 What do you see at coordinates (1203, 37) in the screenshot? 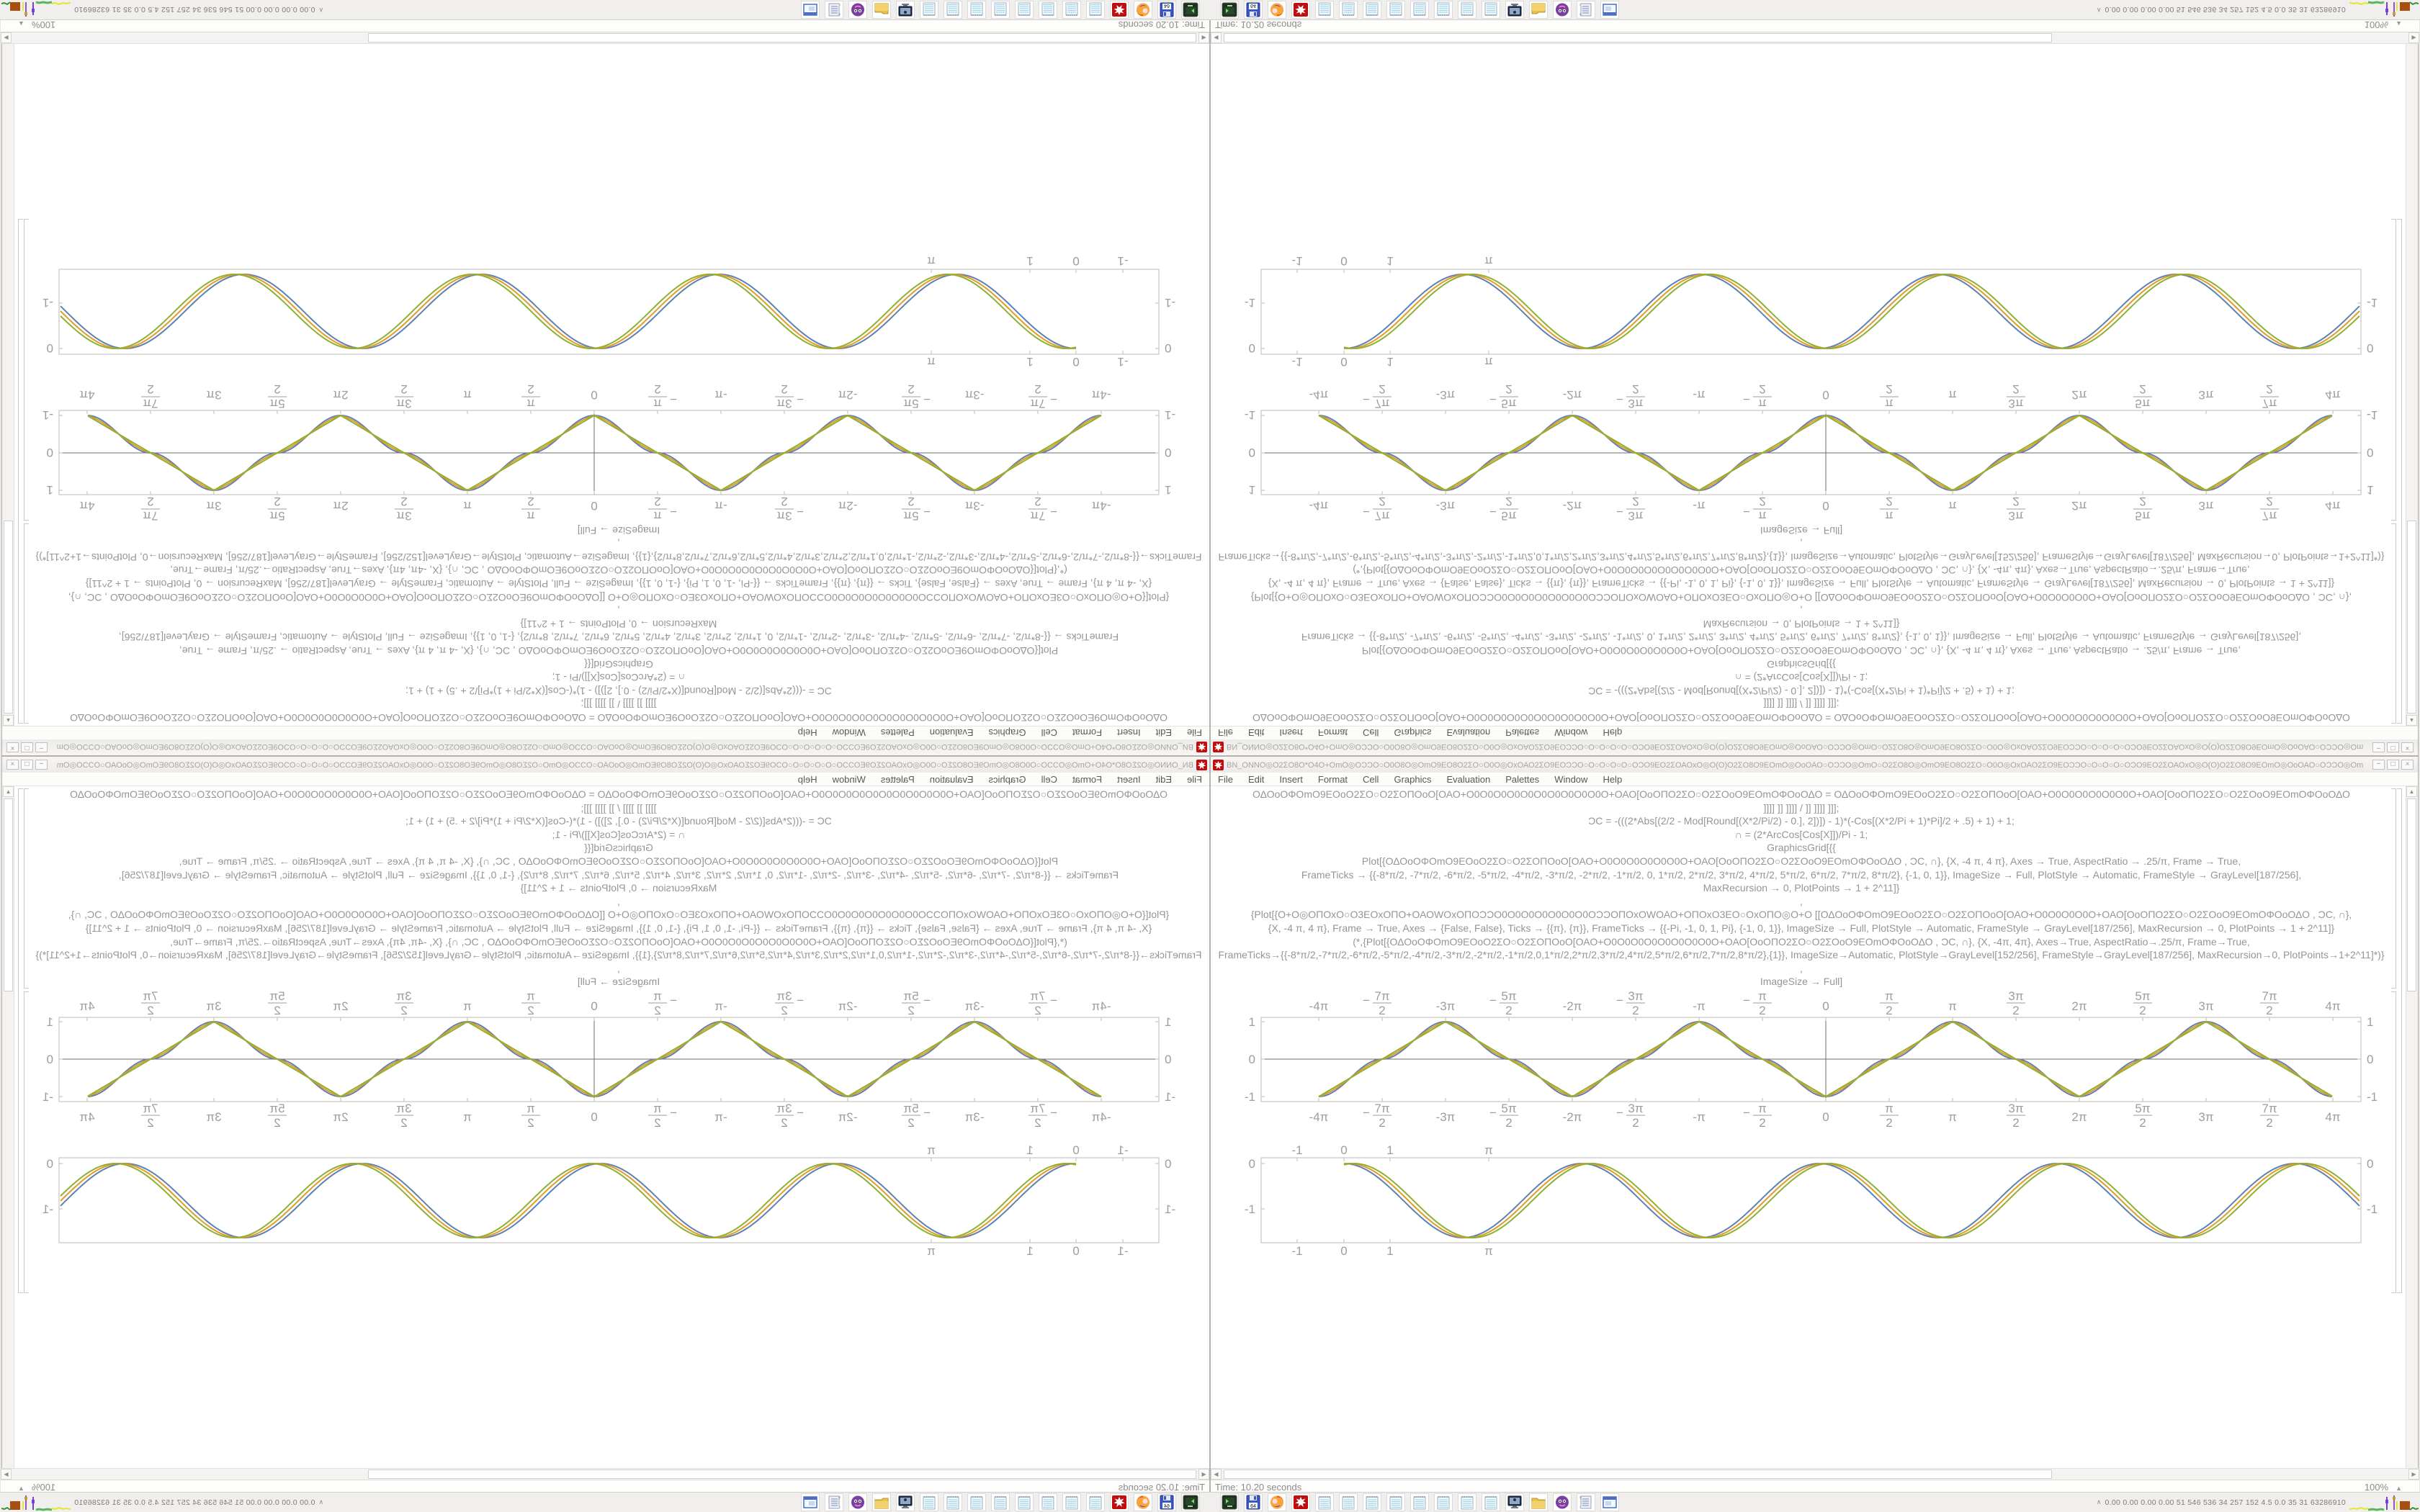
I see `scroll-left-icon: ◀` at bounding box center [1203, 37].